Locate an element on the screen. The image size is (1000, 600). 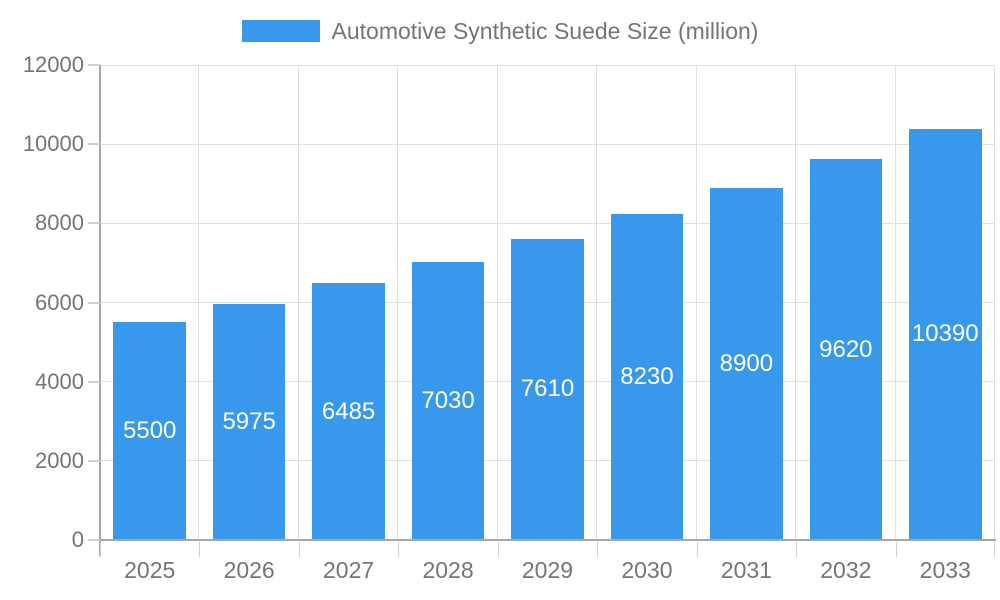
bar-value-label: 5975 is located at coordinates (249, 421).